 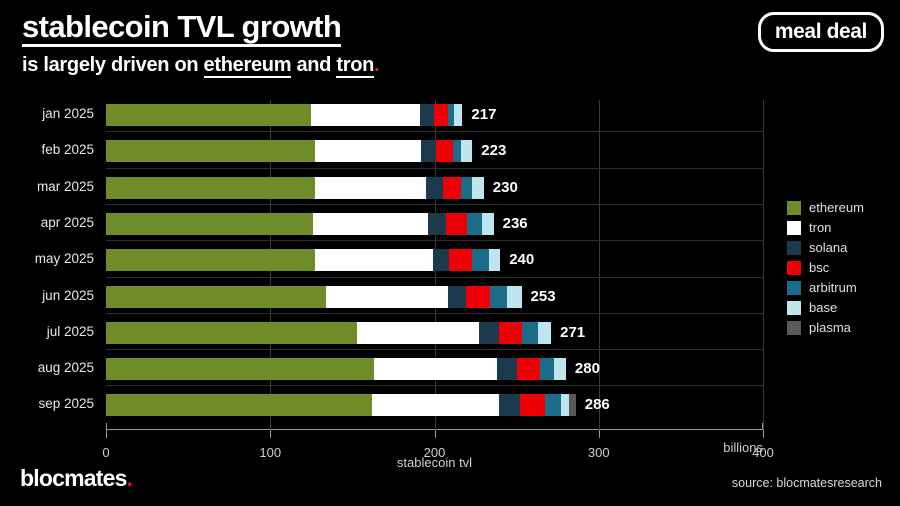 I want to click on page-subtitle: is largely driven on ethereum and tron., so click(x=201, y=66).